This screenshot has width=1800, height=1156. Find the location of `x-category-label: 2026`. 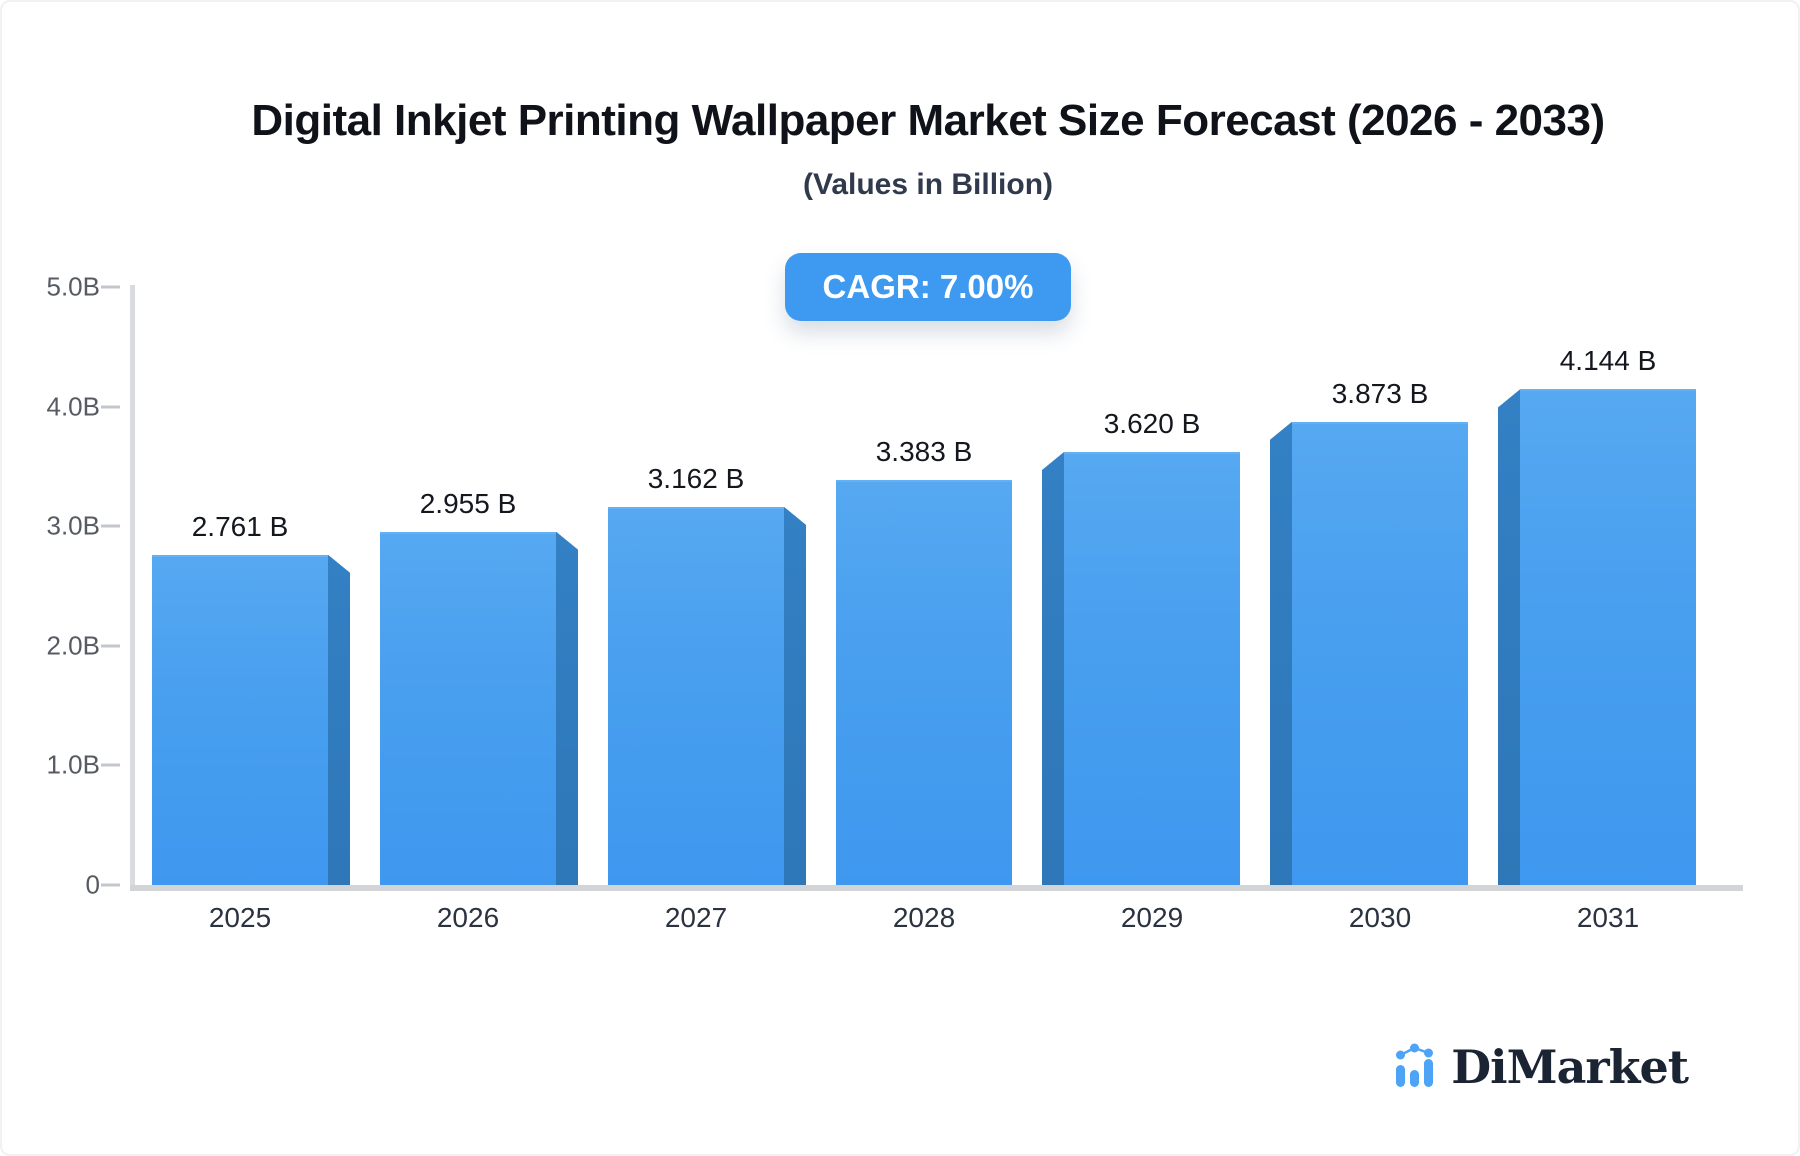

x-category-label: 2026 is located at coordinates (468, 917).